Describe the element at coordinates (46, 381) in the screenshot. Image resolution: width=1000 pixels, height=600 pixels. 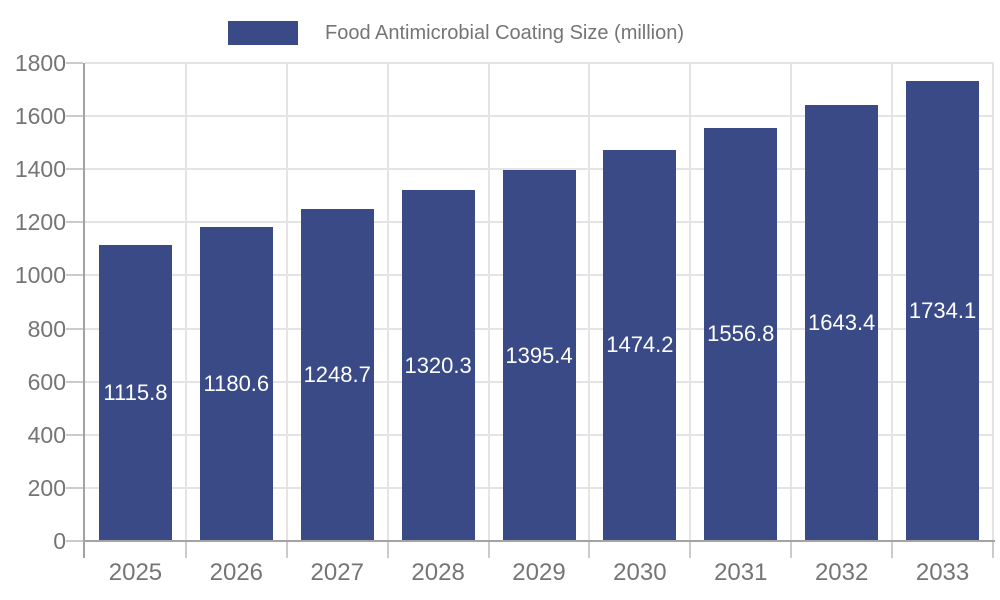
I see `y-axis-label: 600` at that location.